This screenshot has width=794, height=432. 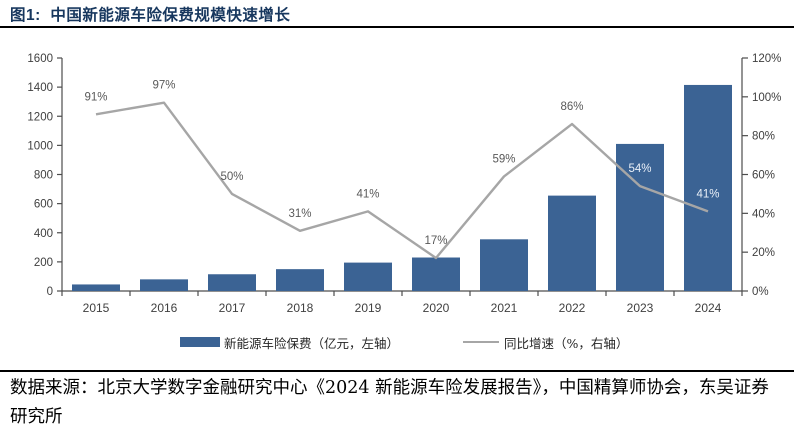 I want to click on left-axis-tick-label: 600, so click(x=43, y=205).